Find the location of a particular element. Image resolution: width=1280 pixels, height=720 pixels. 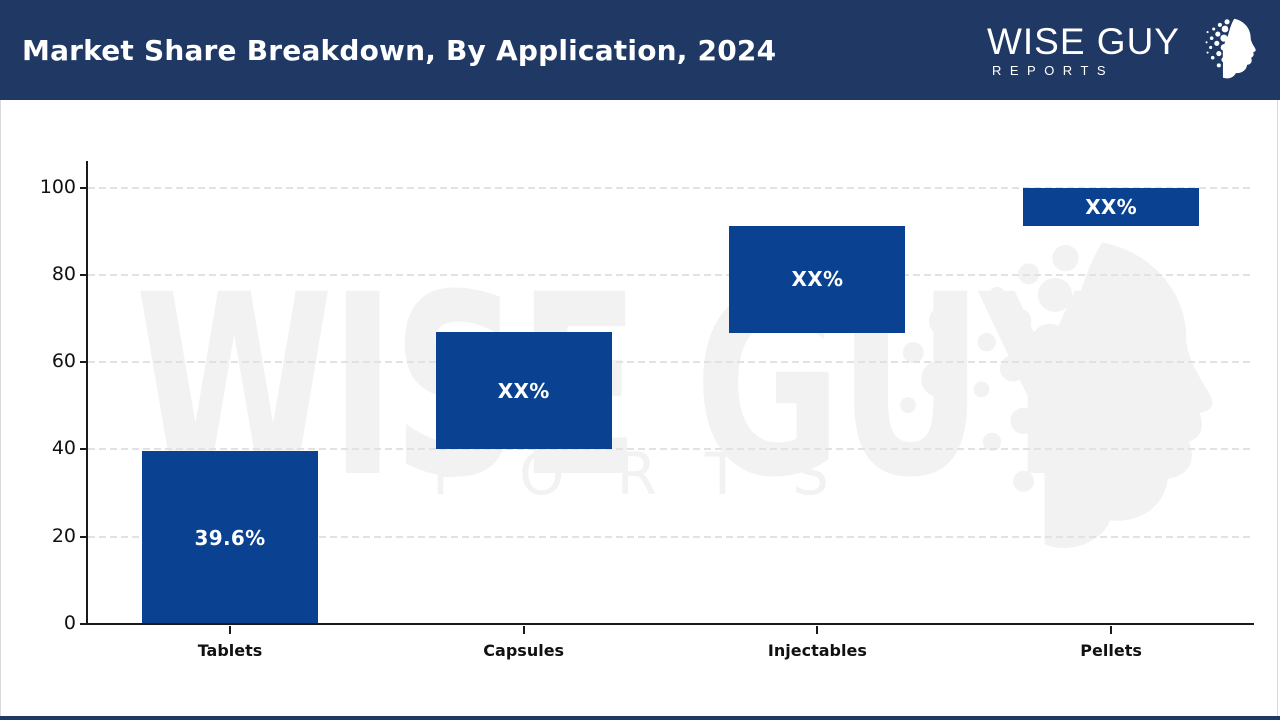

x-tick-mark-pellets is located at coordinates (1111, 630).